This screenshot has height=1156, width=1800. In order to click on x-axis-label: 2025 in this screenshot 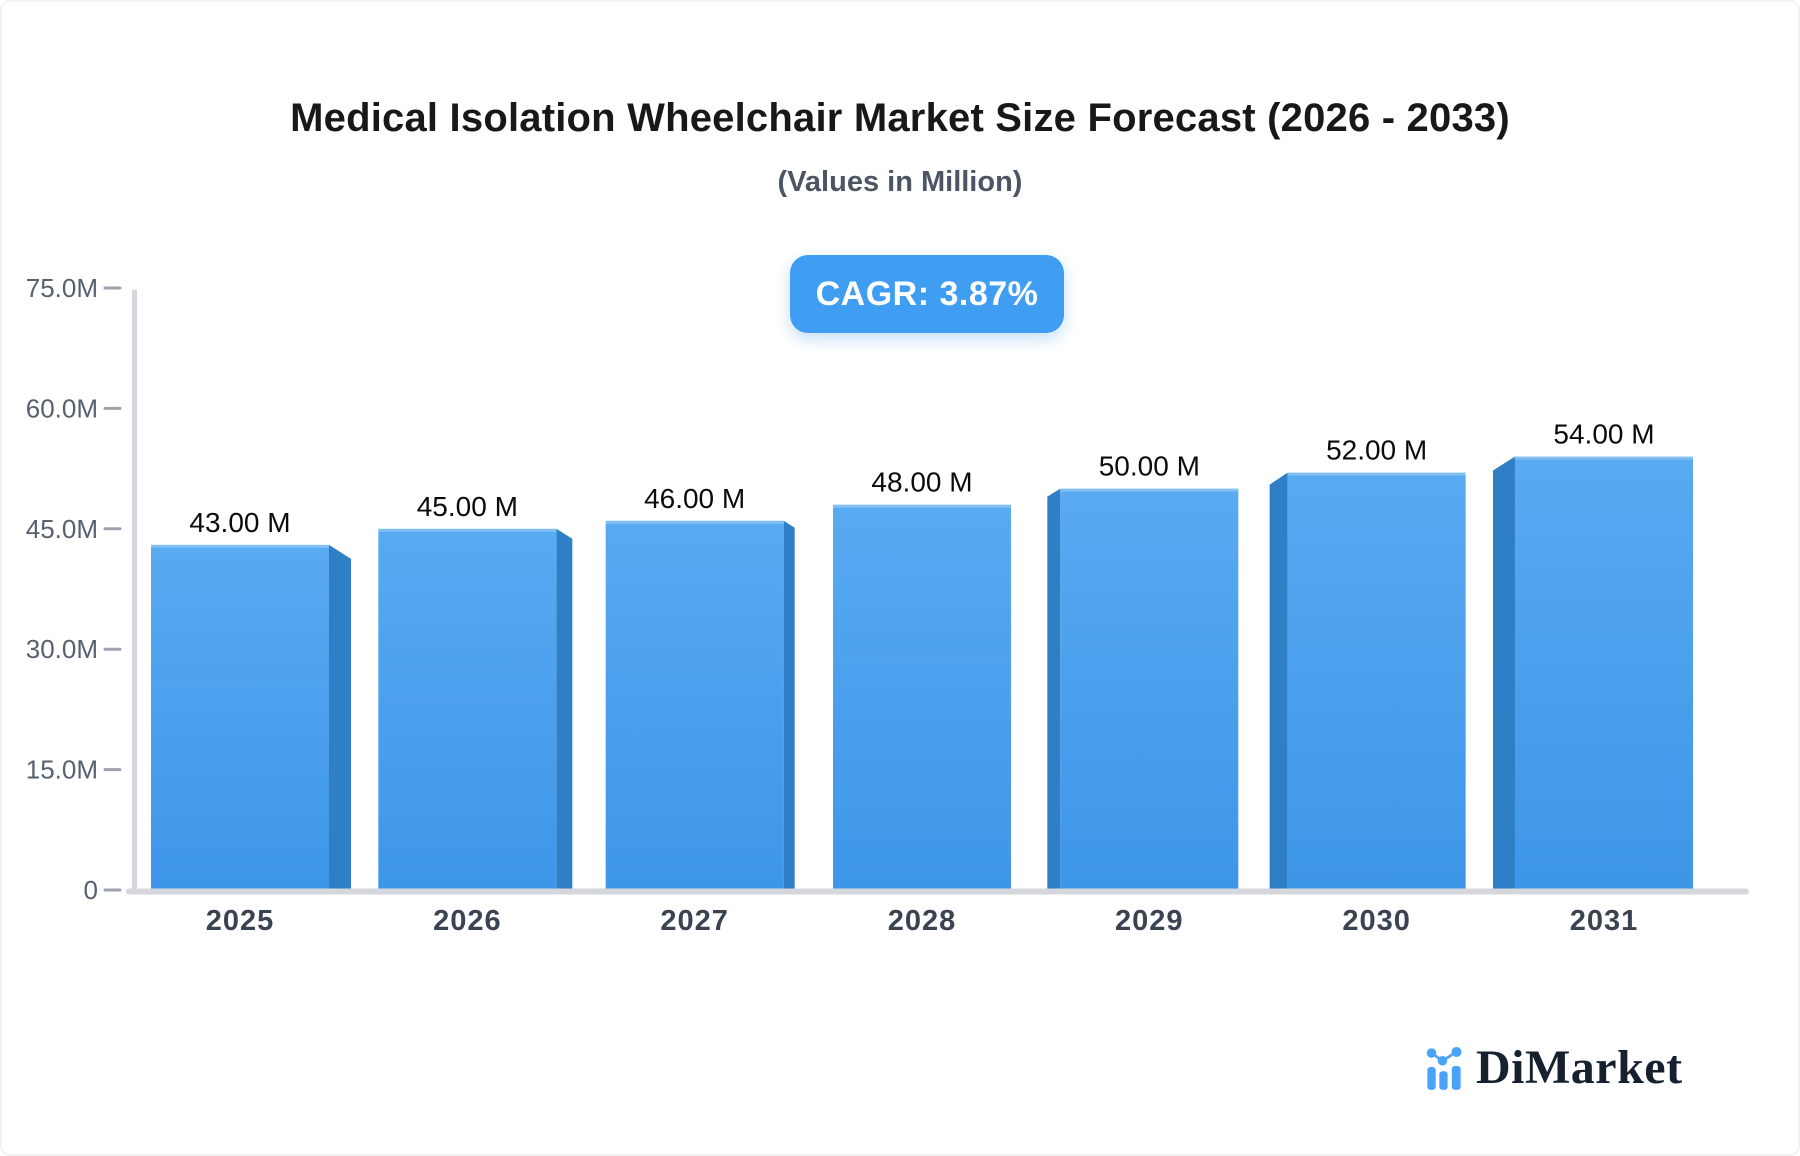, I will do `click(240, 921)`.